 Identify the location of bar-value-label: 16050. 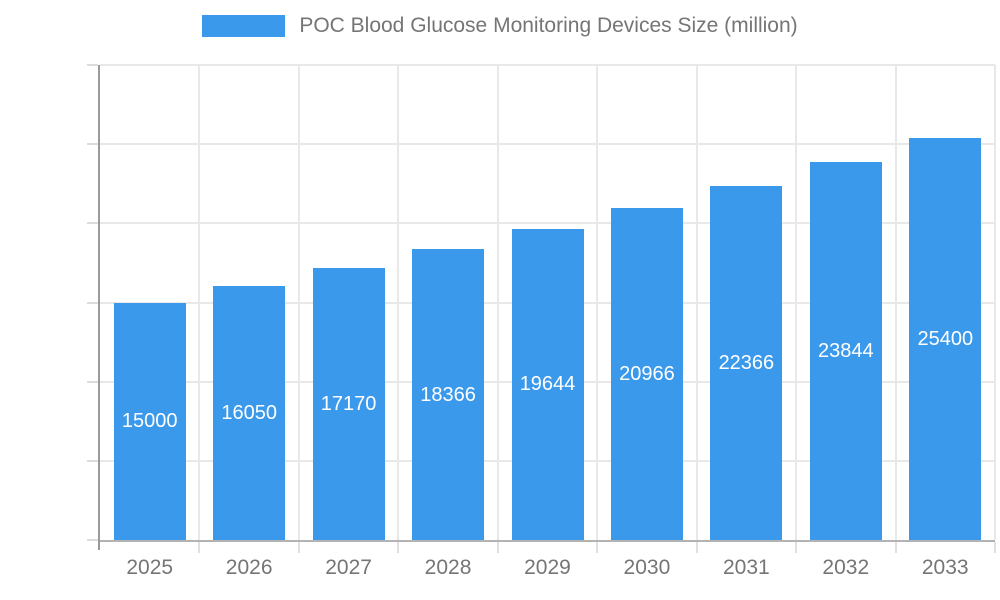
(249, 412).